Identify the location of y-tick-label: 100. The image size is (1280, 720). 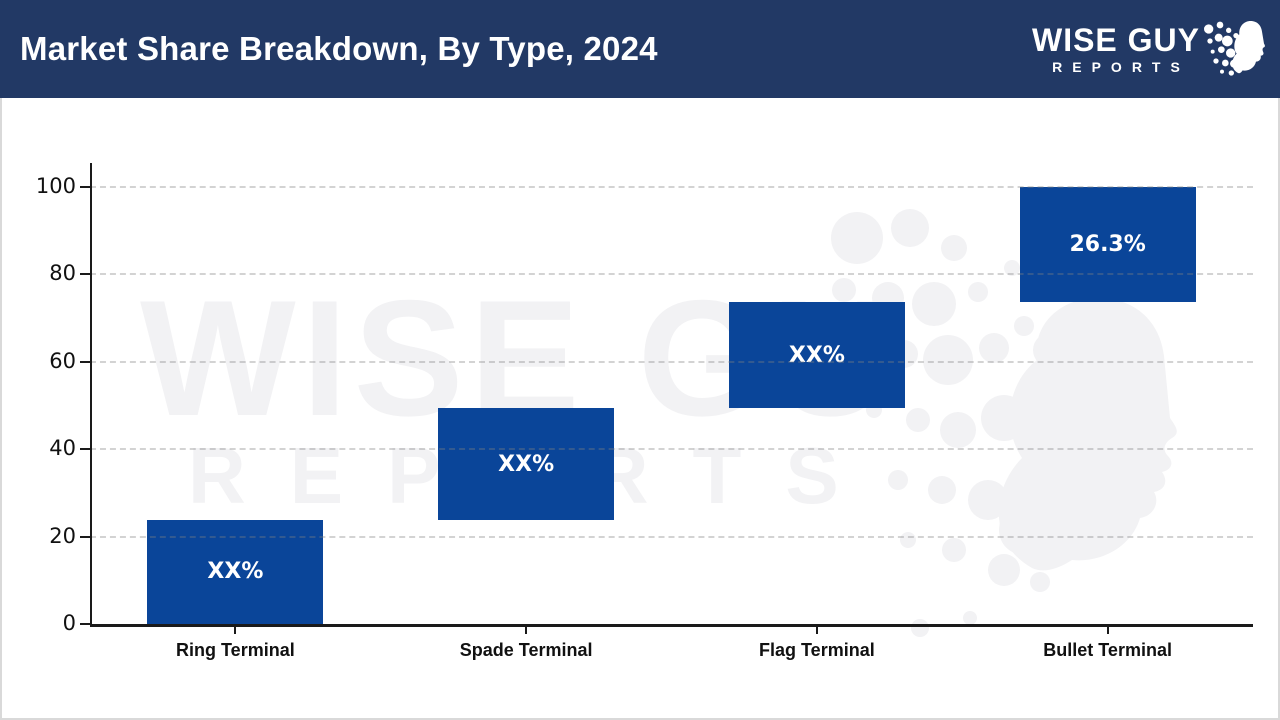
(55, 186).